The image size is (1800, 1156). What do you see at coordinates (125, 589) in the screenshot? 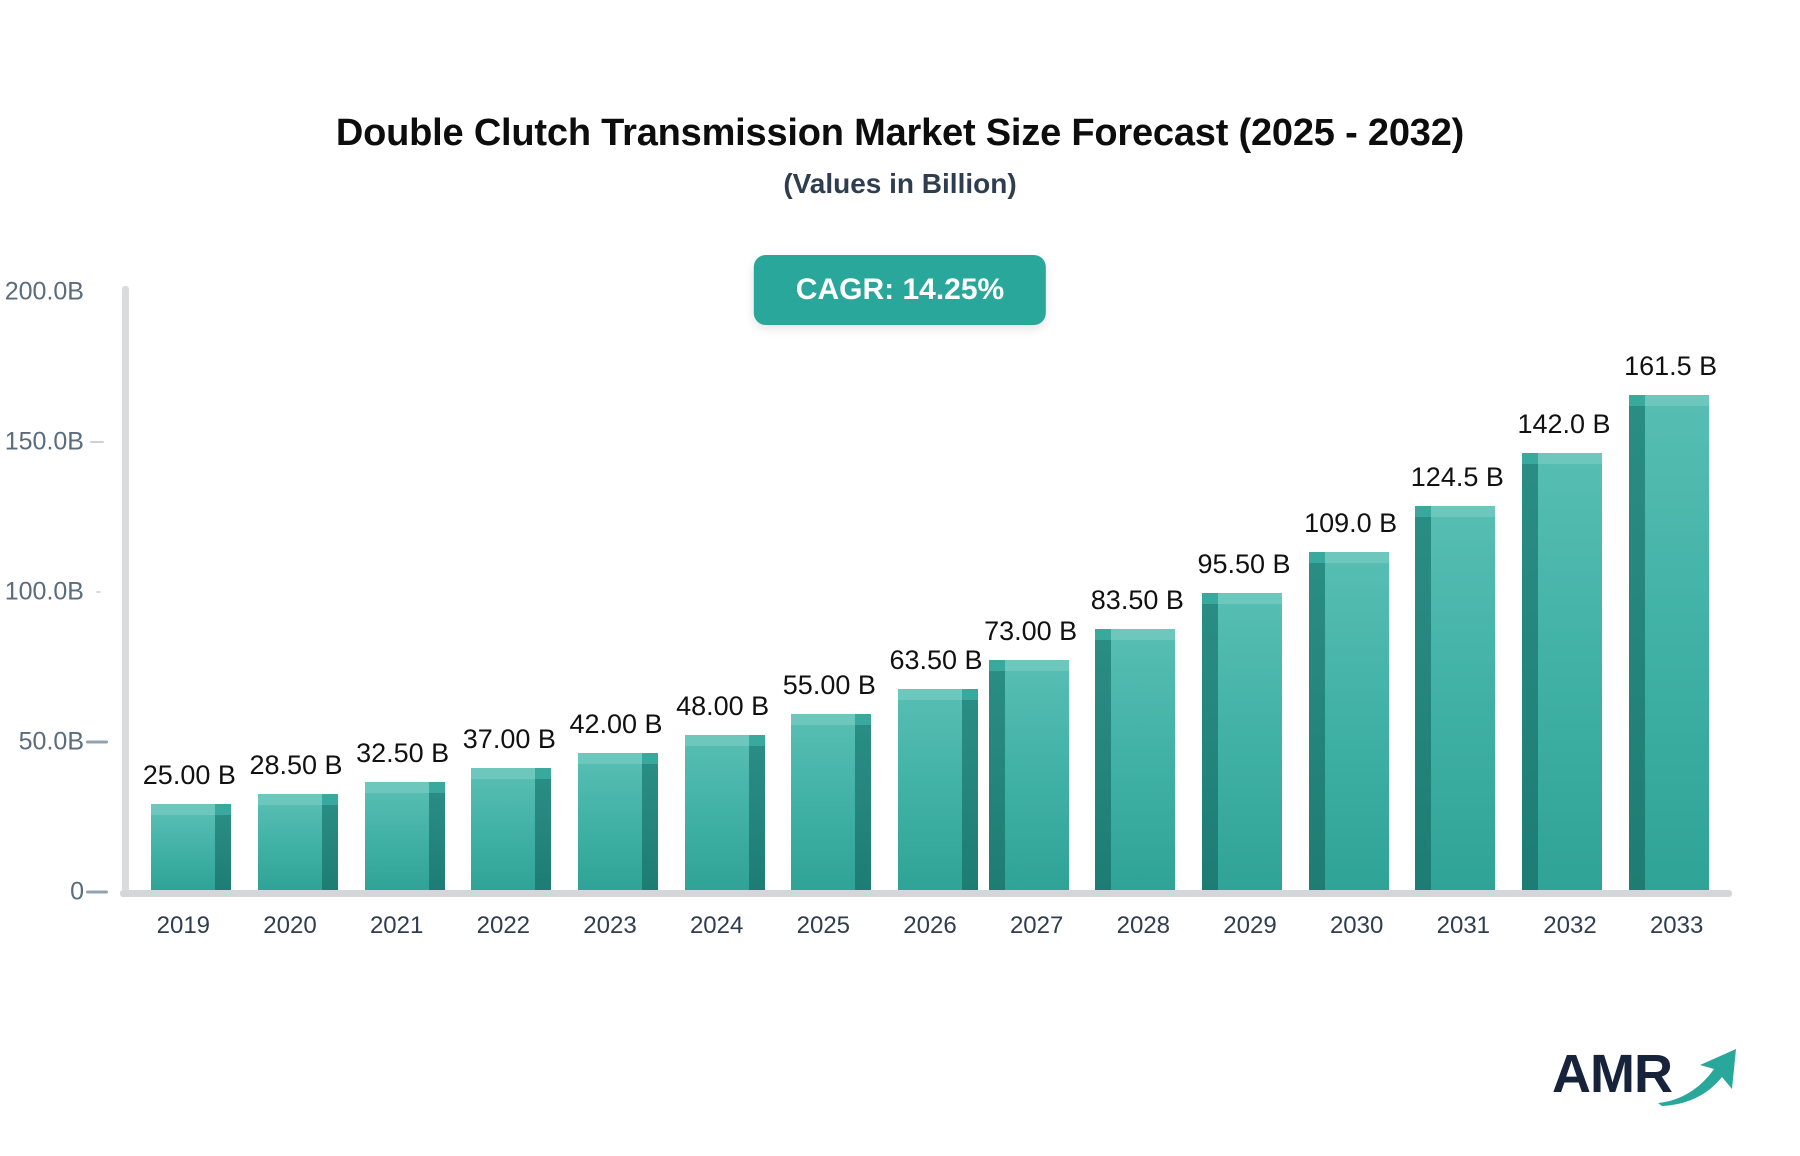
I see `y-axis-line` at bounding box center [125, 589].